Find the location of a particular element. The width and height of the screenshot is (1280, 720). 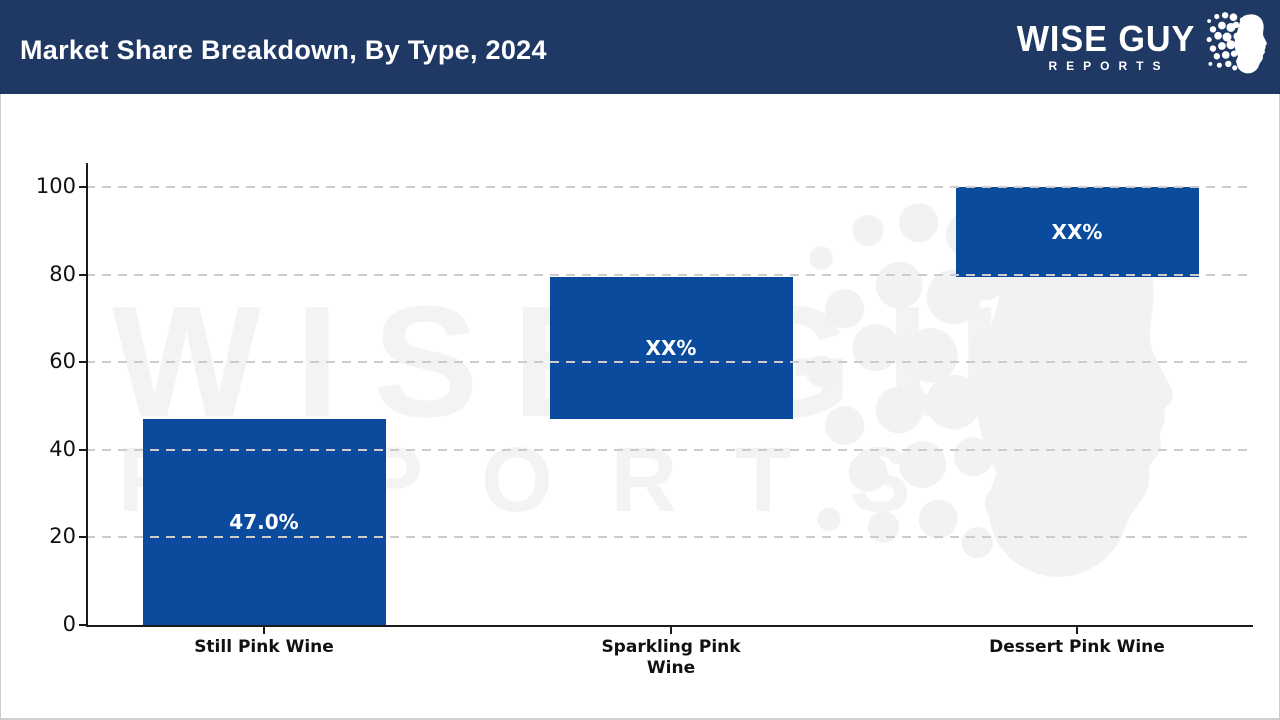

category-label: Sparkling Pink Wine is located at coordinates (671, 657).